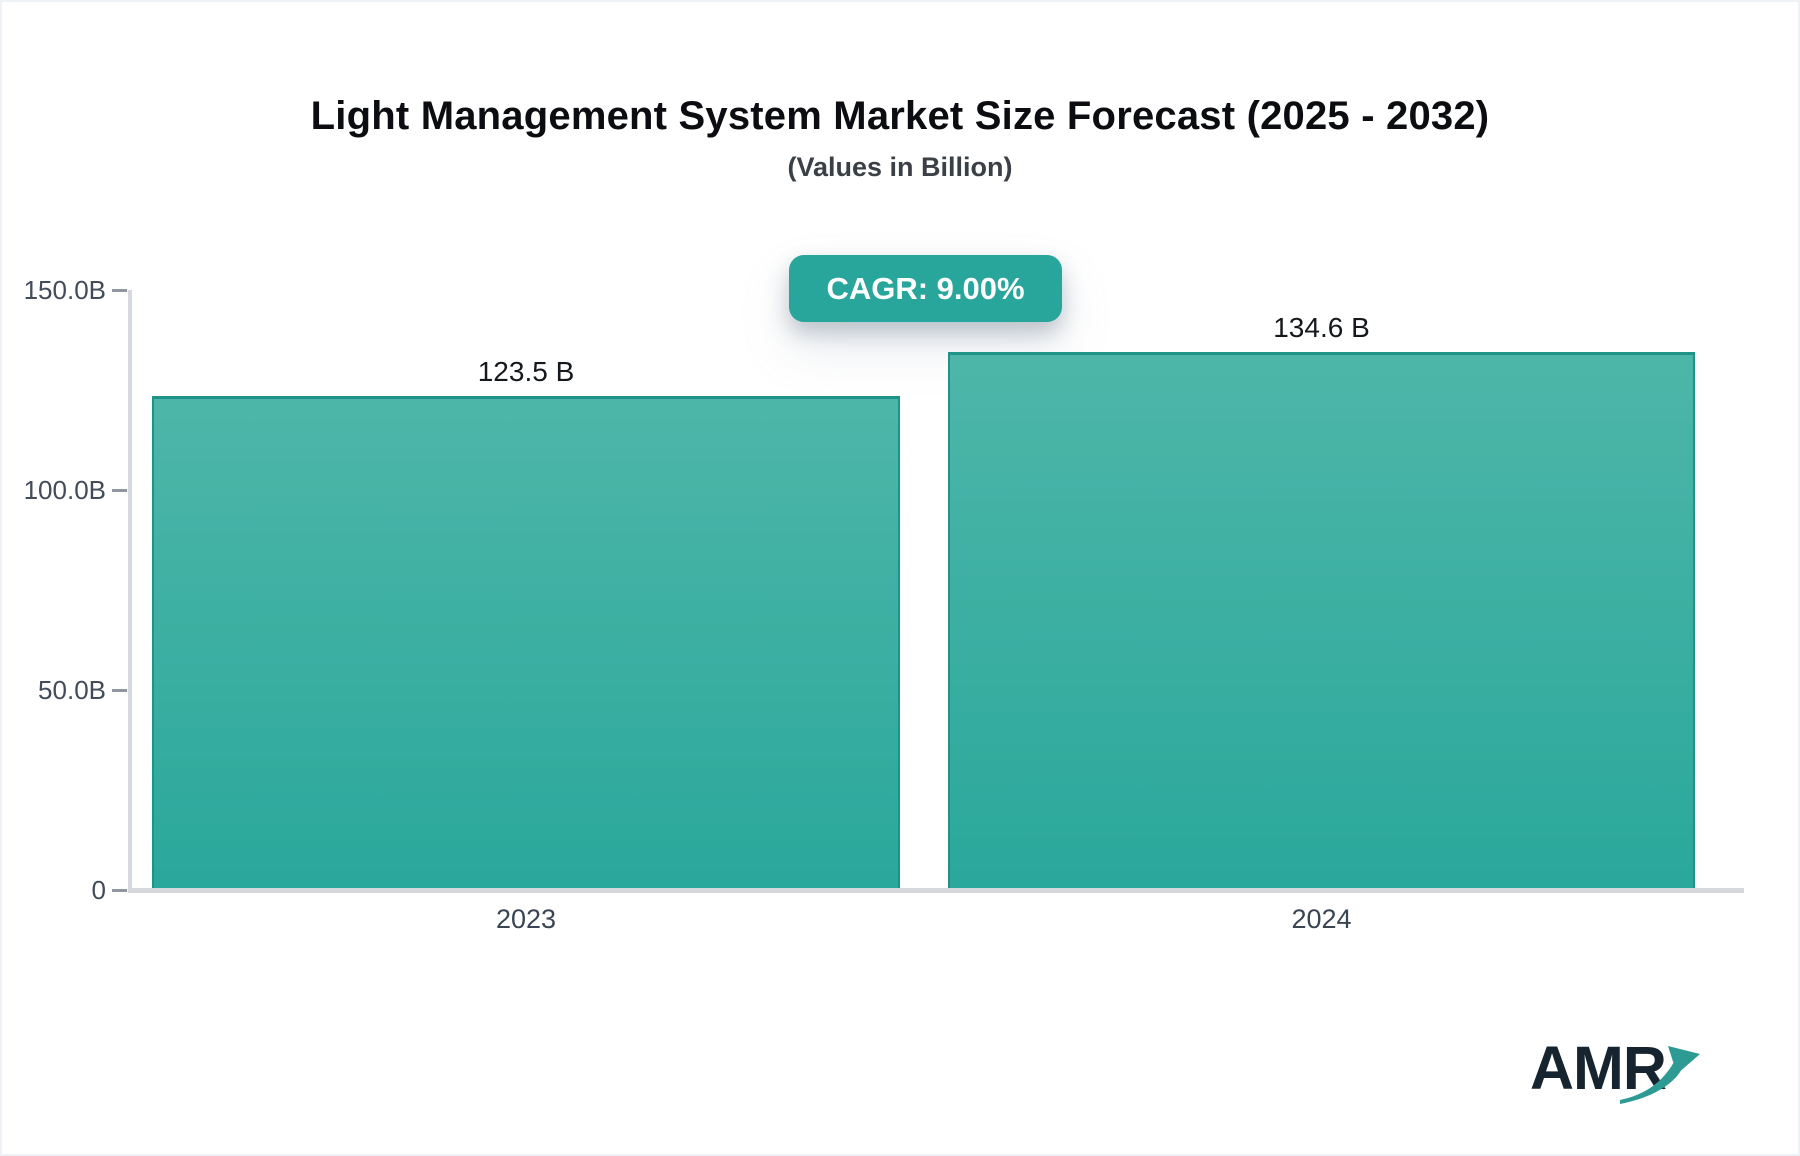  What do you see at coordinates (900, 167) in the screenshot?
I see `chart-subtitle: (Values in Billion)` at bounding box center [900, 167].